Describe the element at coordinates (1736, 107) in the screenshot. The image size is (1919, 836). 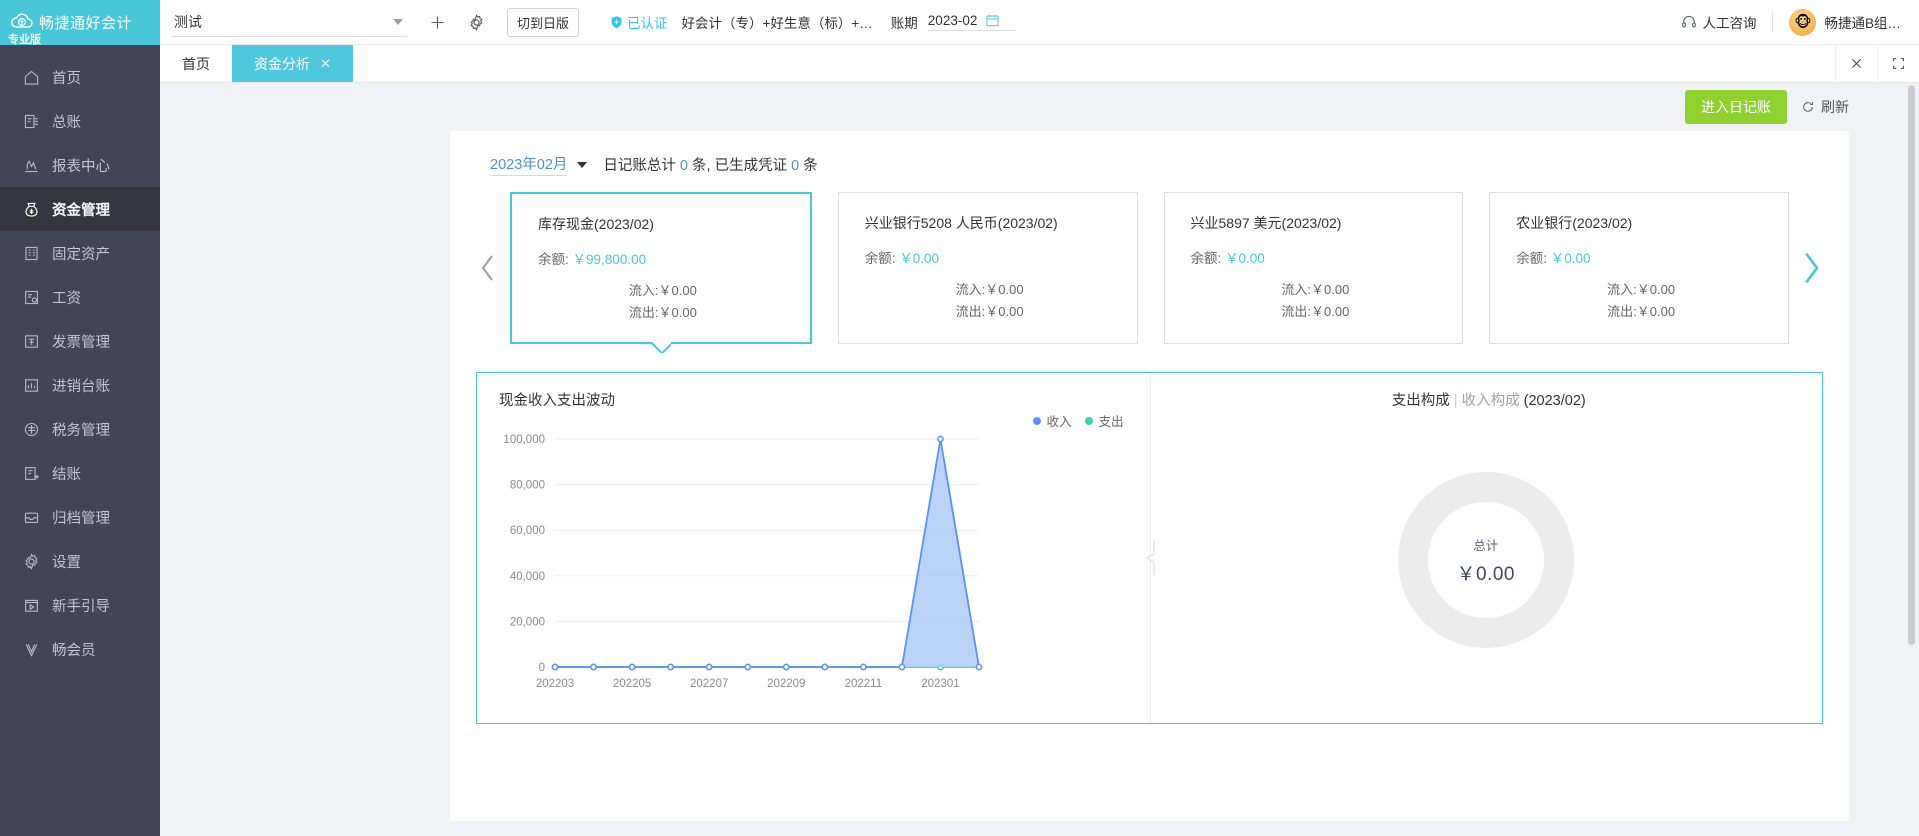
I see `enter-journal-button: 进入日记账` at that location.